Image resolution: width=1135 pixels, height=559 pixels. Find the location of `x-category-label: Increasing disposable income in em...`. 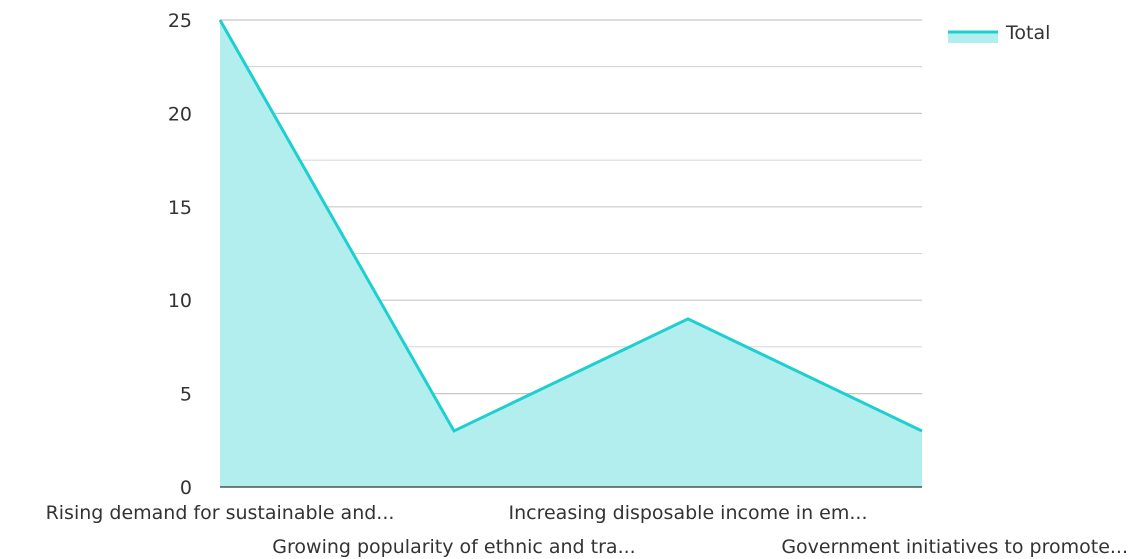

x-category-label: Increasing disposable income in em... is located at coordinates (688, 513).